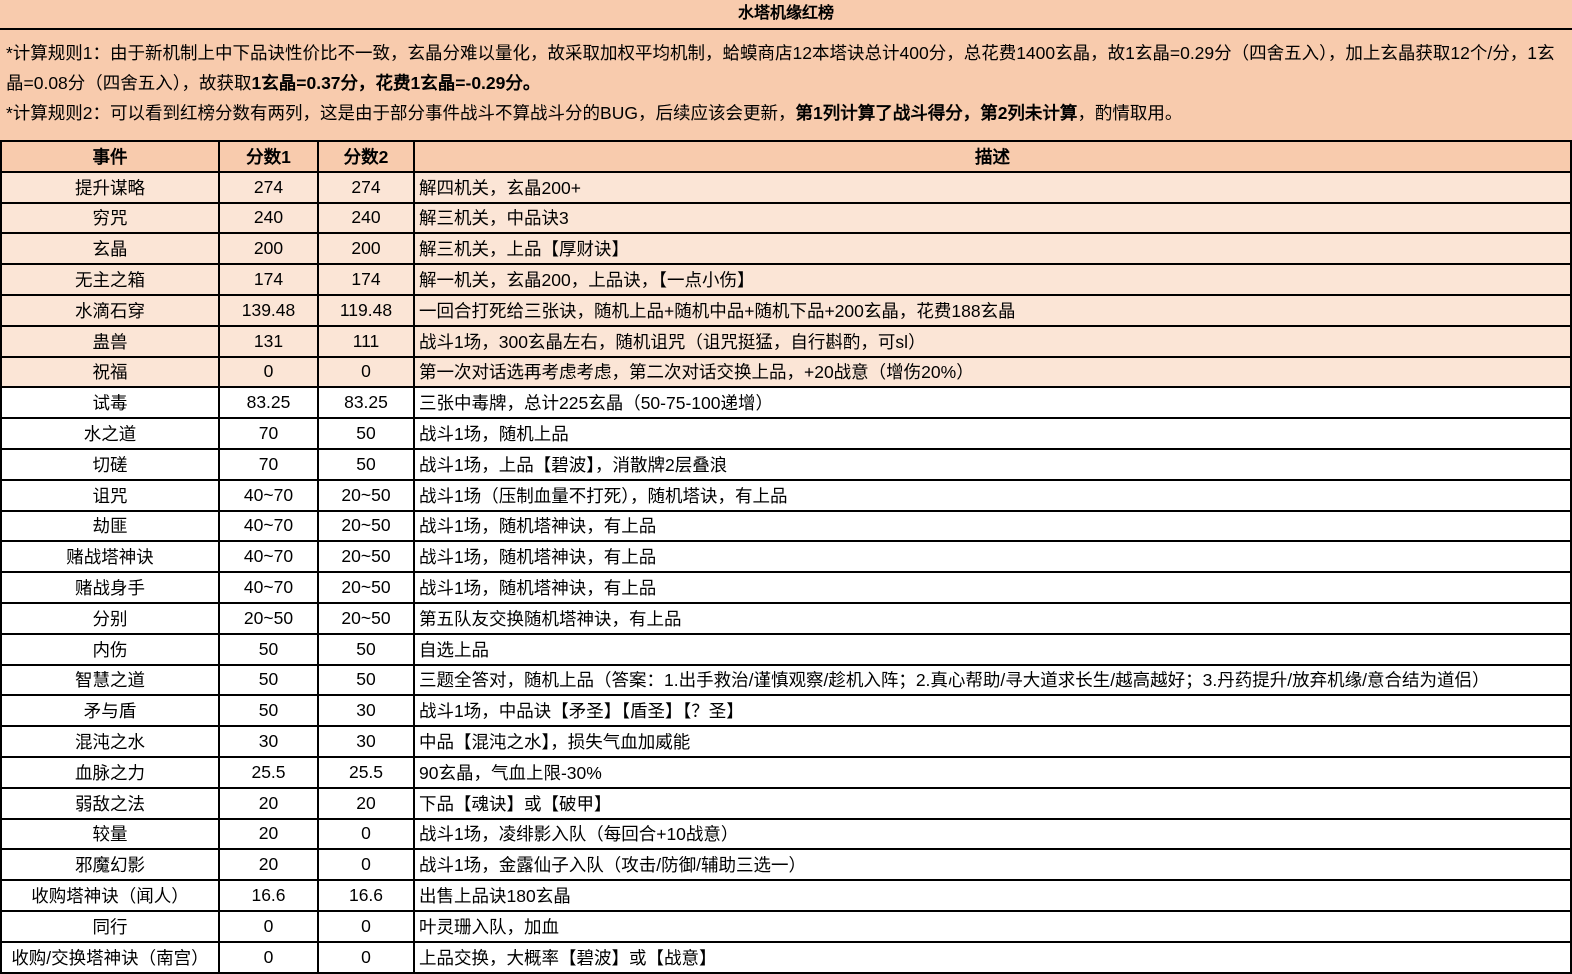 The width and height of the screenshot is (1572, 974). Describe the element at coordinates (110, 403) in the screenshot. I see `event-cell: 试毒` at that location.